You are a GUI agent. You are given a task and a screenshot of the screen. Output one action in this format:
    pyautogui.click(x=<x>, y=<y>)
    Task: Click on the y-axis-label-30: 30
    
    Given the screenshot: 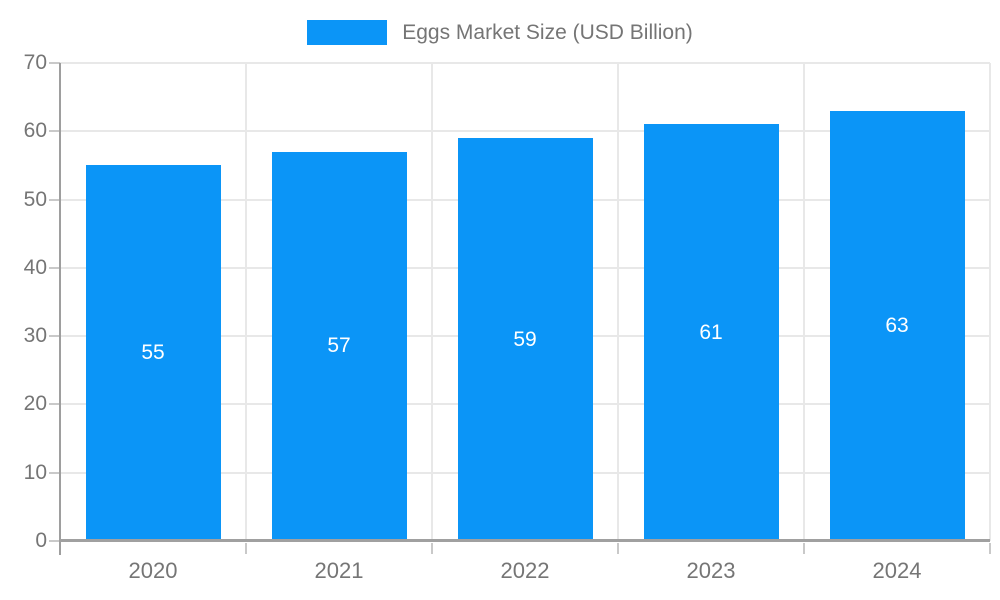 What is the action you would take?
    pyautogui.click(x=35, y=336)
    